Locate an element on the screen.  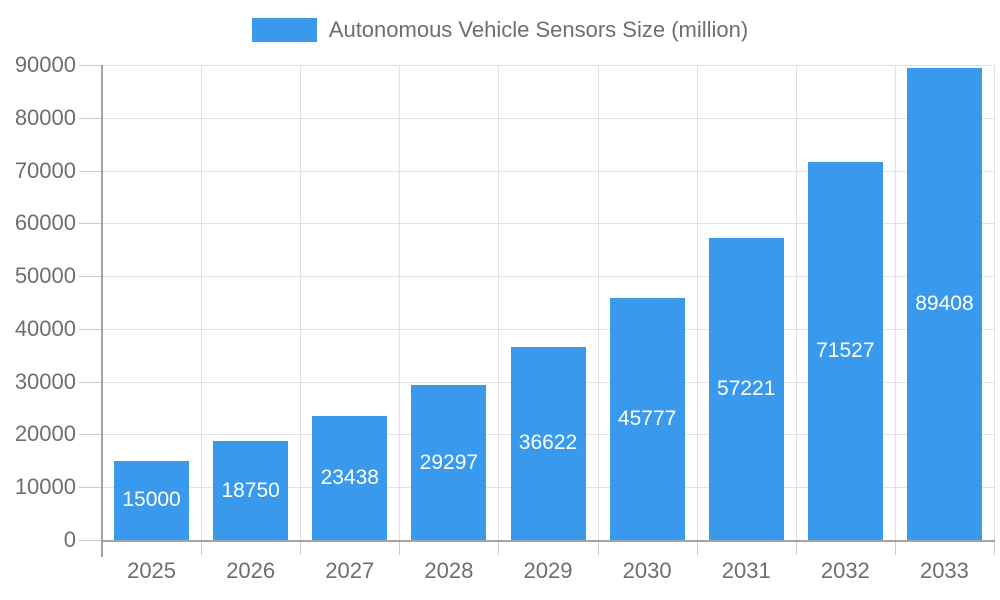
y-axis-label: 80000 is located at coordinates (45, 117).